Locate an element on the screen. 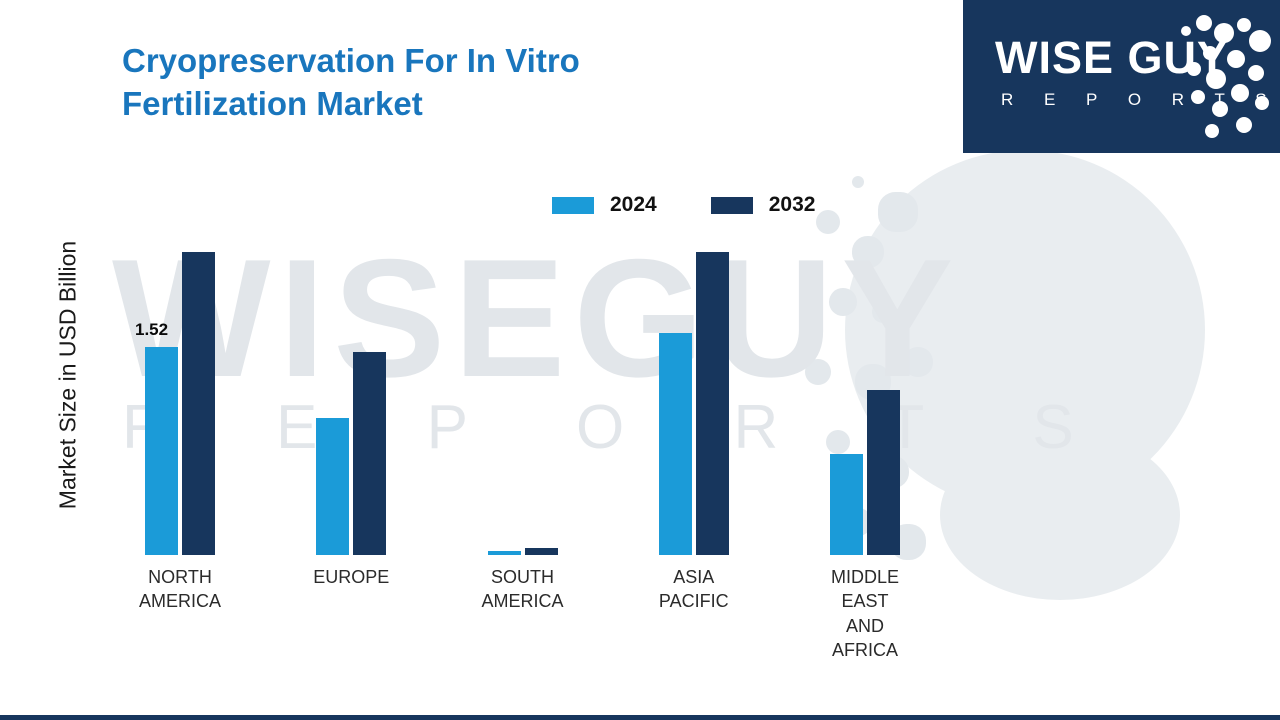  logo-wordmark: WISE GUY is located at coordinates (1112, 57).